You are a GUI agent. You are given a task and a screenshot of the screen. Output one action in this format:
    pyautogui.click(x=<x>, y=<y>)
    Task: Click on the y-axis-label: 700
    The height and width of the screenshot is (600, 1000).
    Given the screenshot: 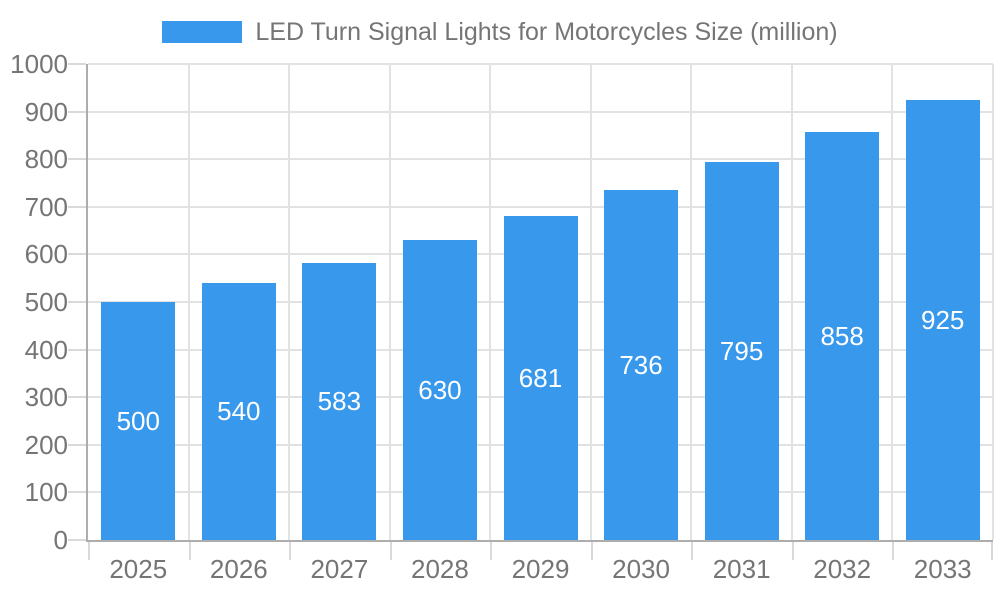 What is the action you would take?
    pyautogui.click(x=46, y=206)
    